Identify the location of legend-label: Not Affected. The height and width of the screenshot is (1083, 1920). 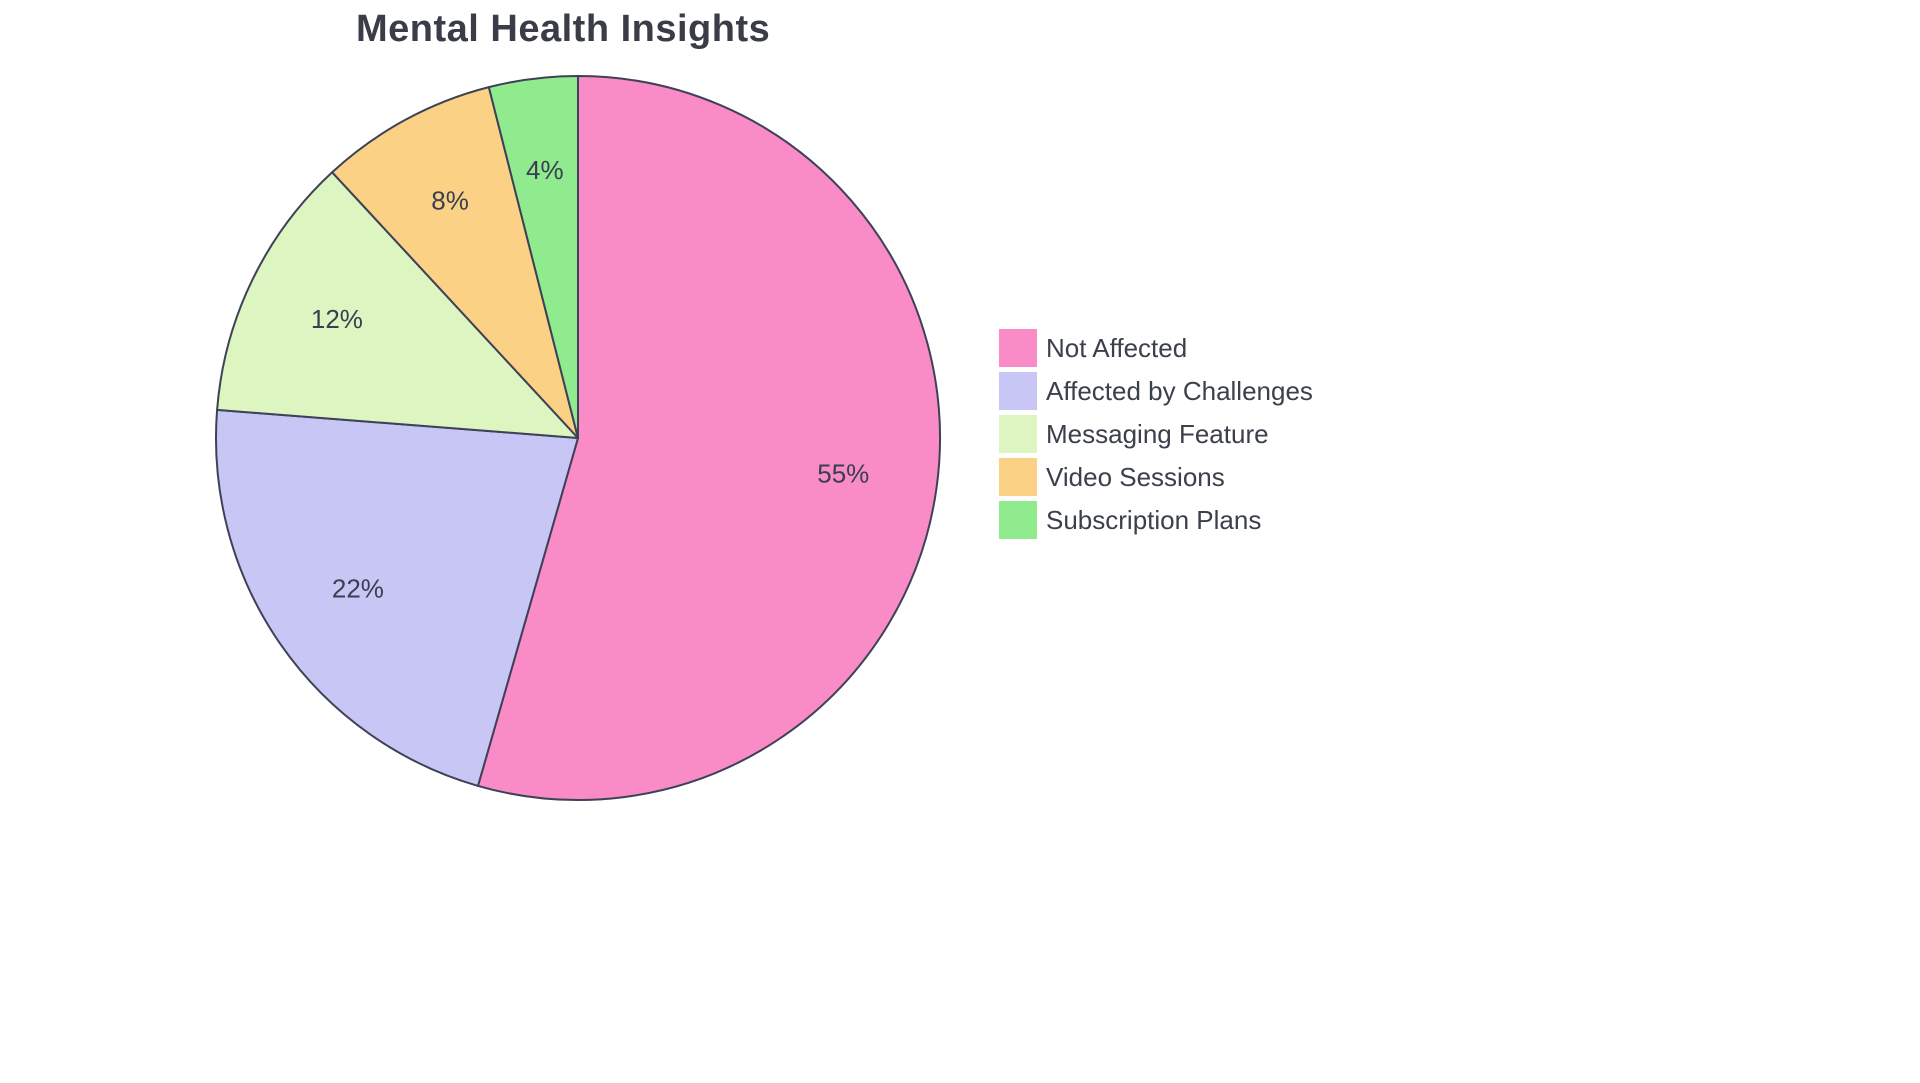
(1117, 347).